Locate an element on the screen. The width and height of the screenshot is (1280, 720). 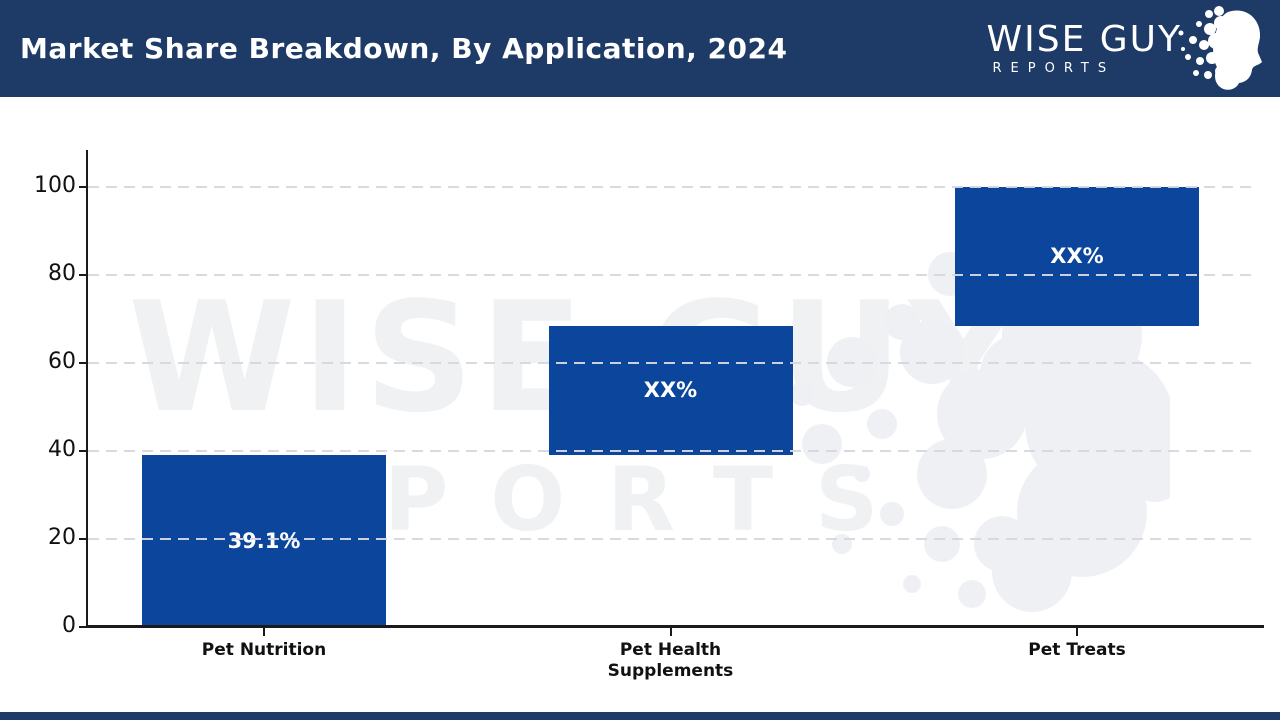
x-category-label-2: Pet Health Supplements is located at coordinates (670, 660).